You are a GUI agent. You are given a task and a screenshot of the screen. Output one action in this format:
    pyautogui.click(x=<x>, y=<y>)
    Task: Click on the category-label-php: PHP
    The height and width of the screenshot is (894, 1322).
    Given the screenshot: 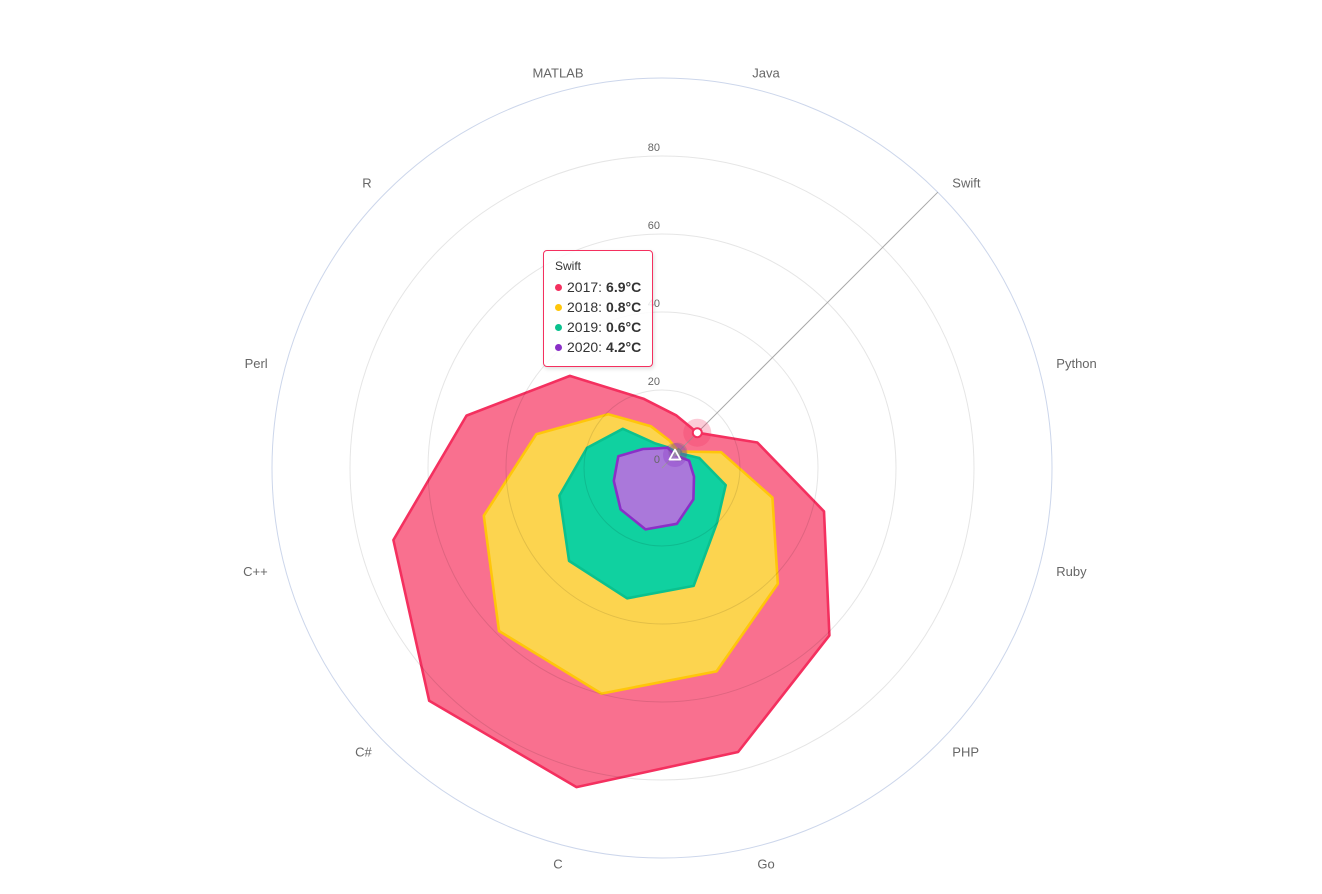 What is the action you would take?
    pyautogui.click(x=965, y=751)
    